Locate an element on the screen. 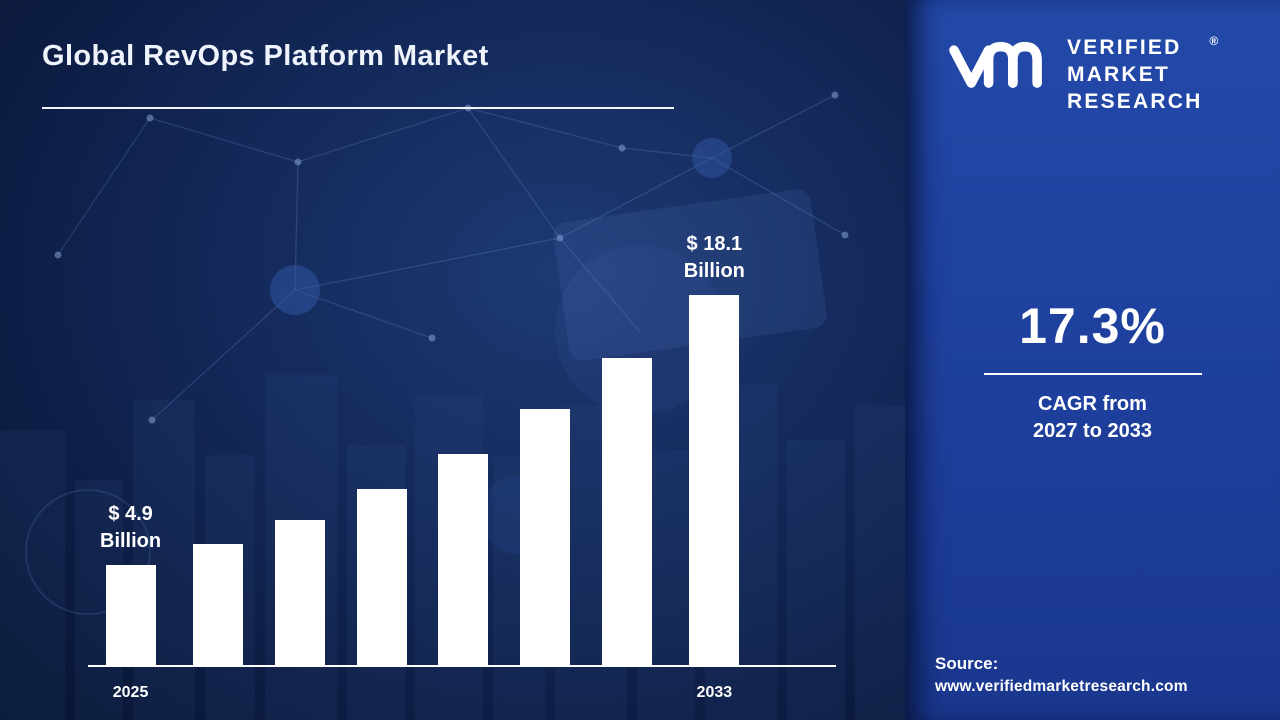  cagr-divider is located at coordinates (1092, 374).